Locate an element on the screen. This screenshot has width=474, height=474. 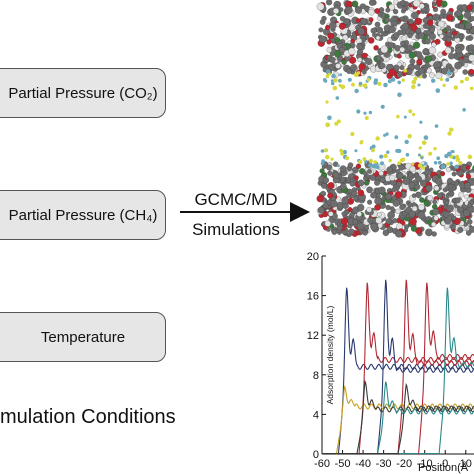
y-tick-label: 20 is located at coordinates (313, 257).